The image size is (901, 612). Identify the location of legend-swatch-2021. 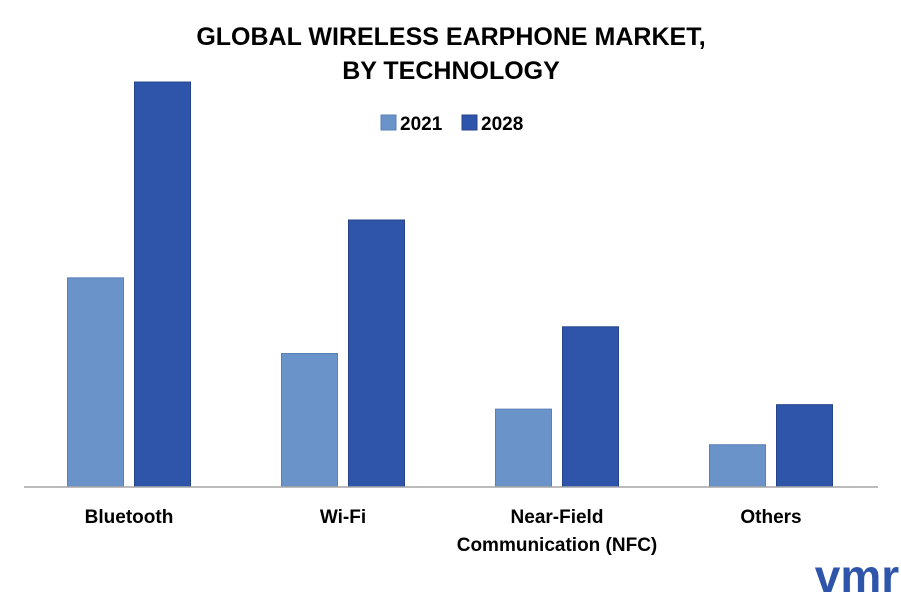
(388, 122).